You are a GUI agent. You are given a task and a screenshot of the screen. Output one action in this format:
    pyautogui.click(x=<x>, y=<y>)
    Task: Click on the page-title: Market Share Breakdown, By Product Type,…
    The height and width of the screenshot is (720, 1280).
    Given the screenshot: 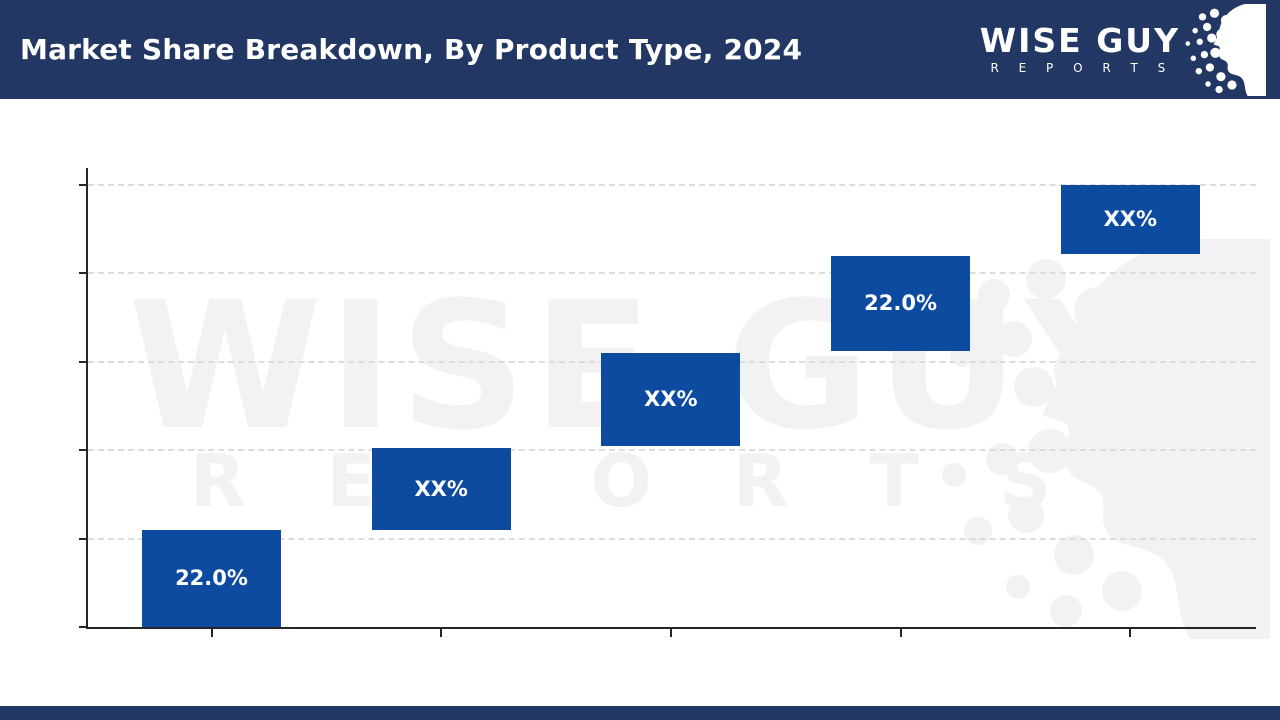 What is the action you would take?
    pyautogui.click(x=411, y=49)
    